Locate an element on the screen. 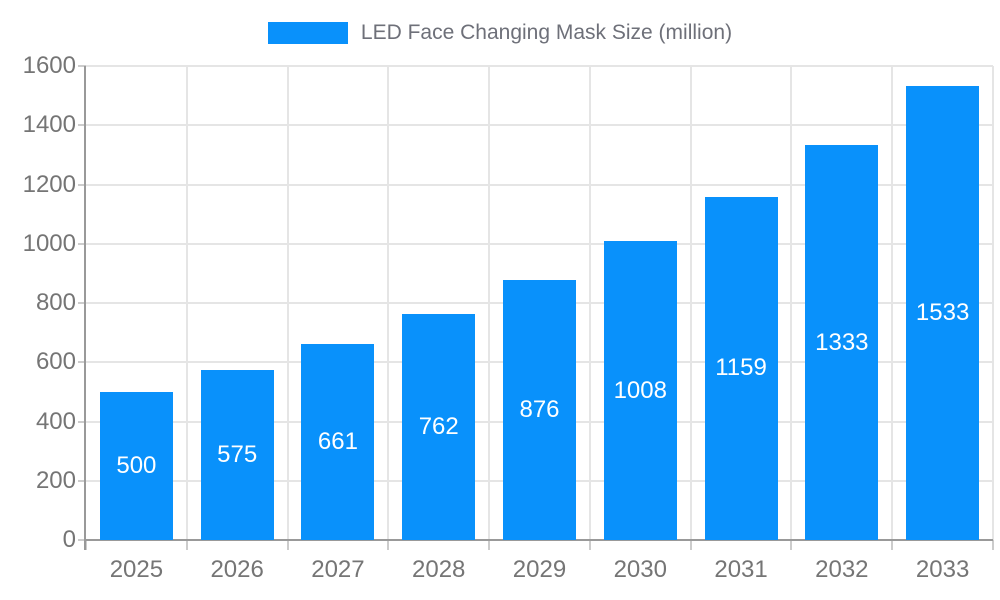  bar-value-label: 500 is located at coordinates (136, 465).